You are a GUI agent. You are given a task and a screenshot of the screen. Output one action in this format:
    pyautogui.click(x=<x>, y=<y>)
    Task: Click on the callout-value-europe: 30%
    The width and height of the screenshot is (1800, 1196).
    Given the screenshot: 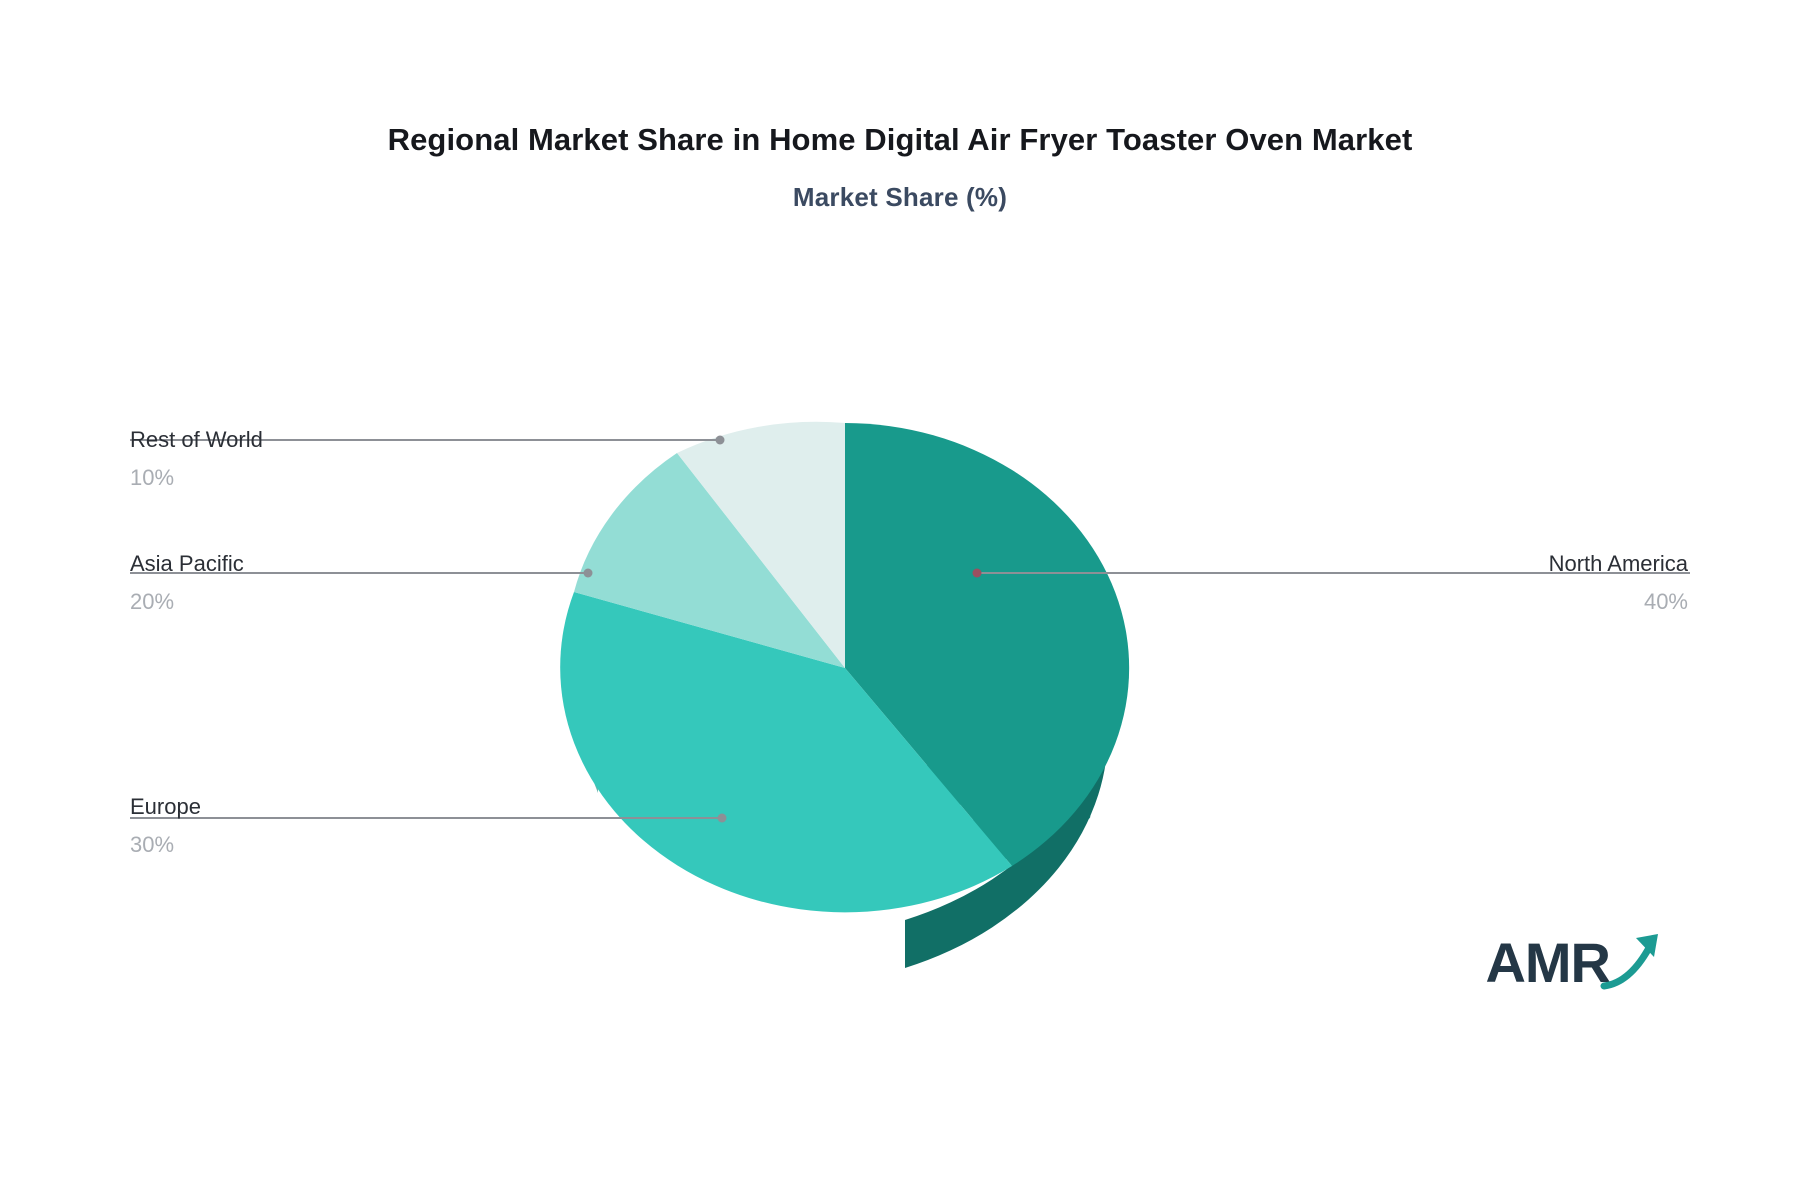 What is the action you would take?
    pyautogui.click(x=152, y=845)
    